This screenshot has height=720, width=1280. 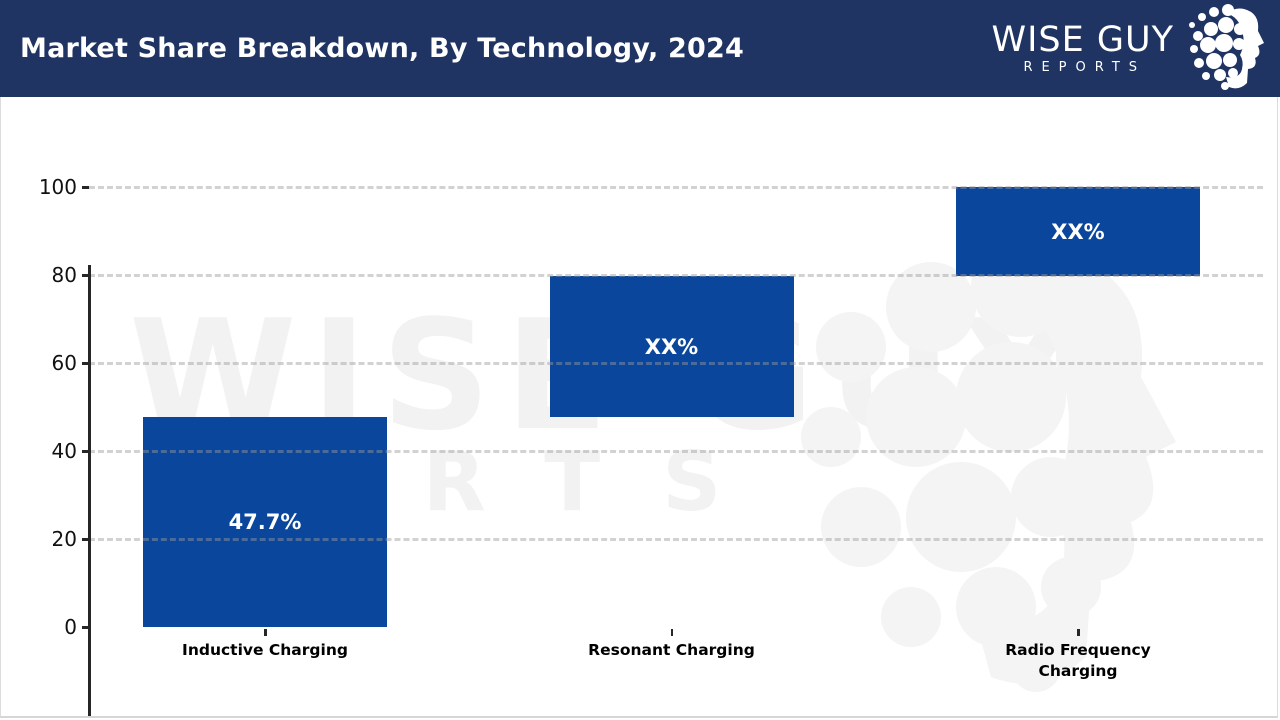 I want to click on category-label-1: Inductive Charging, so click(x=265, y=650).